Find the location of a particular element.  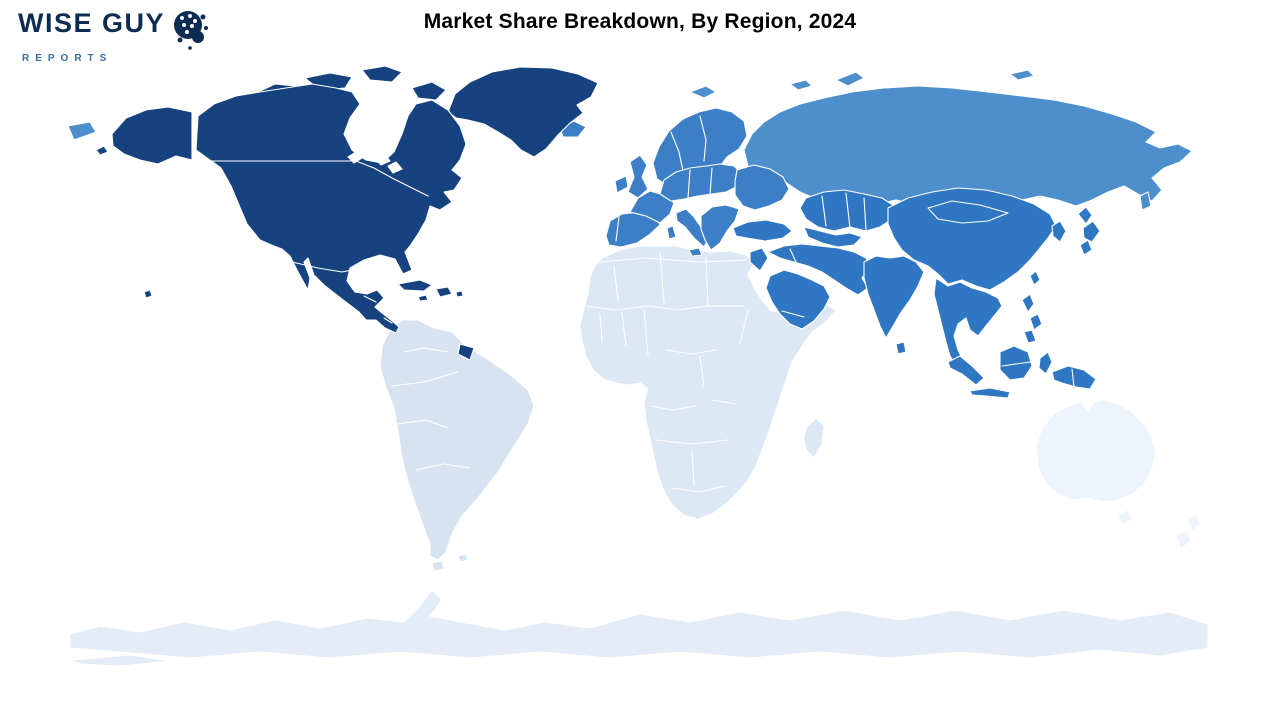

uzbekistan-turkmenistan is located at coordinates (833, 237).